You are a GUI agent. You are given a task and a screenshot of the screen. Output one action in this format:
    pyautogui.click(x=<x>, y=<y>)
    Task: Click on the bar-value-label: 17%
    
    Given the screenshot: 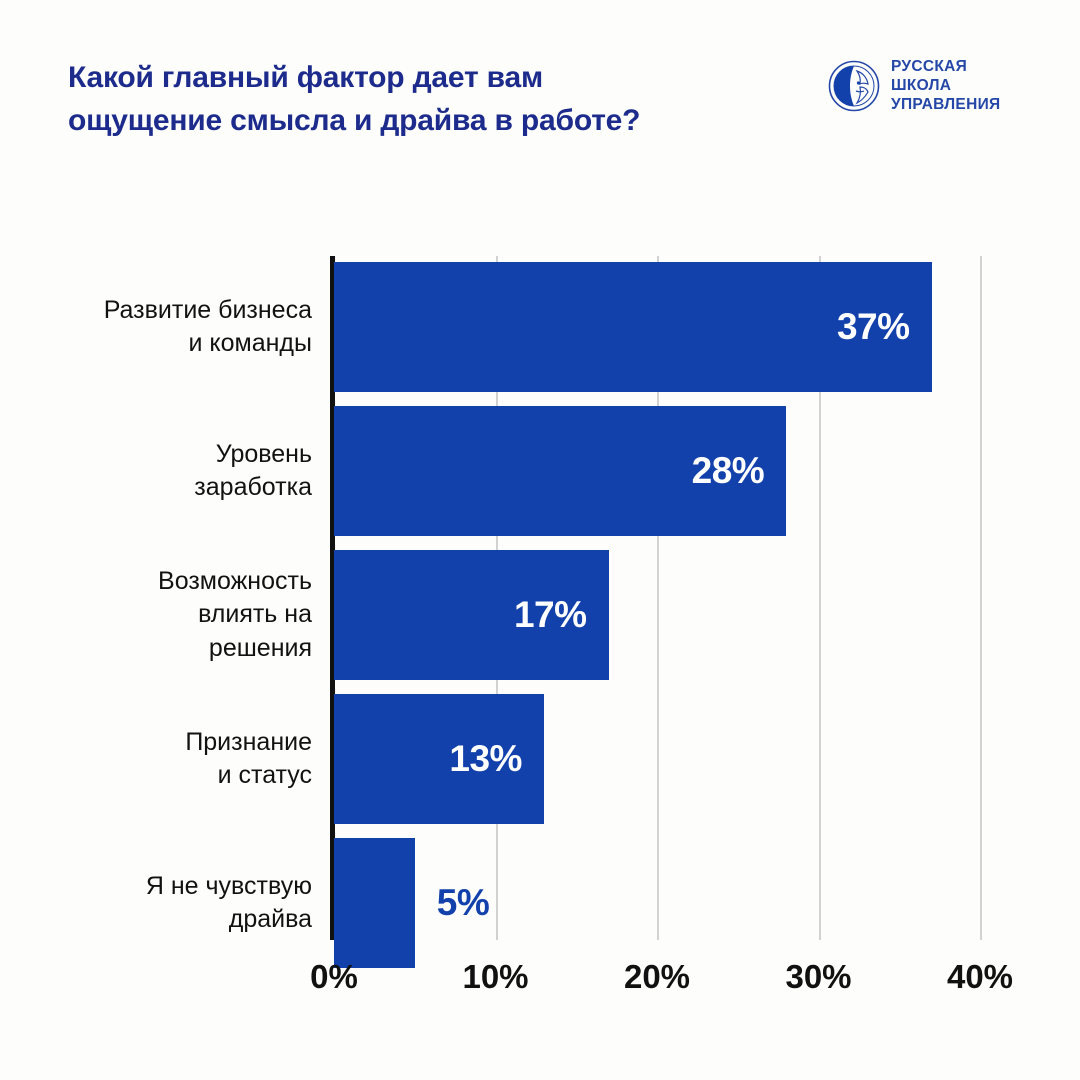 What is the action you would take?
    pyautogui.click(x=550, y=614)
    